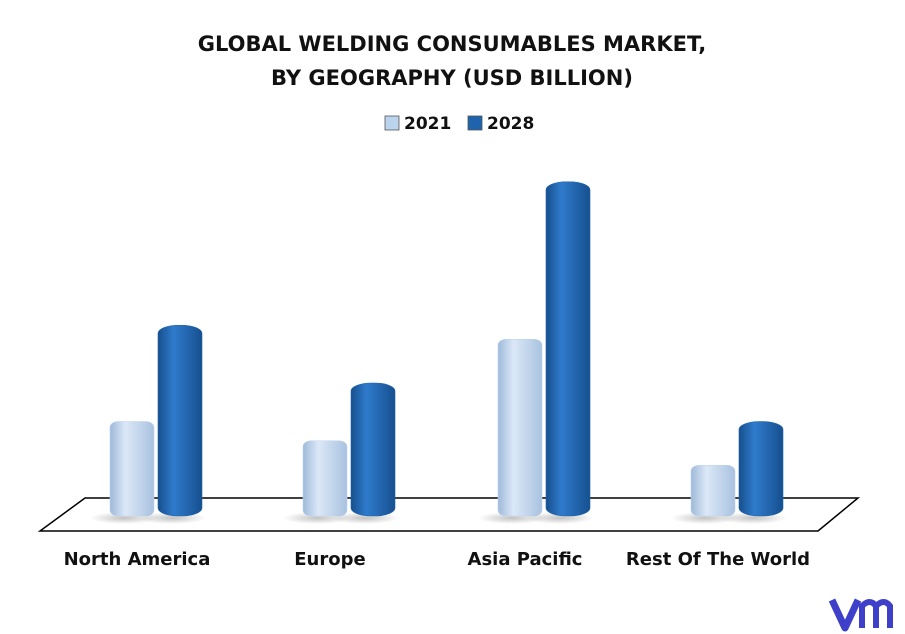  What do you see at coordinates (449, 514) in the screenshot?
I see `floor` at bounding box center [449, 514].